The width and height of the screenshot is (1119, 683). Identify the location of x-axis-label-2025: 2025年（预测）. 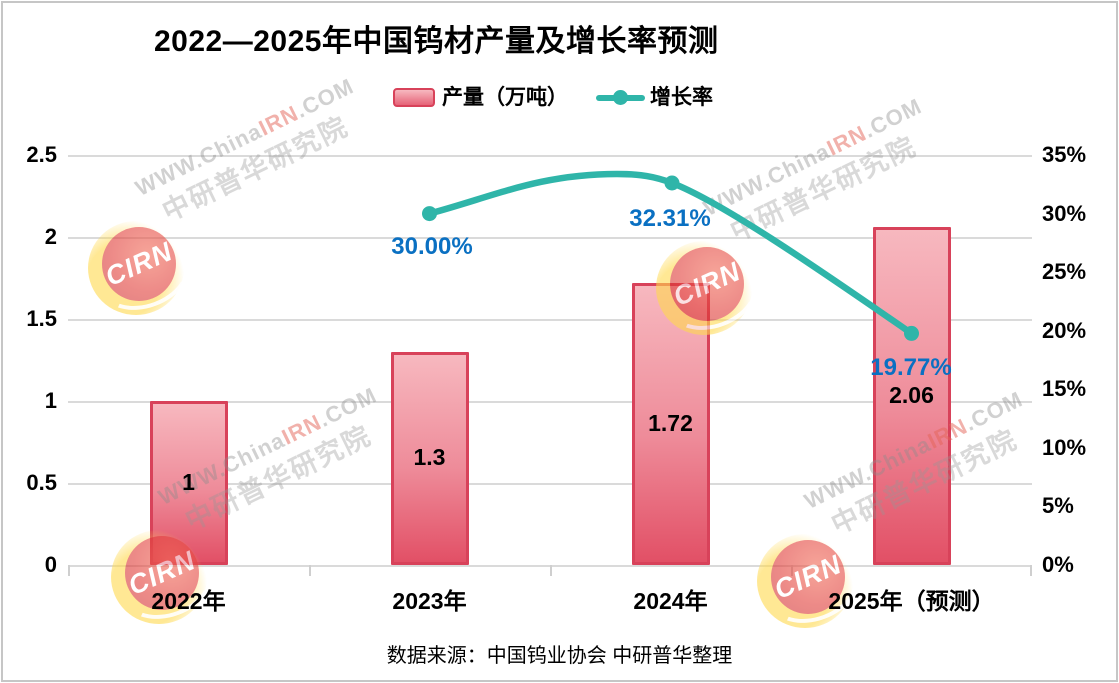
(911, 601).